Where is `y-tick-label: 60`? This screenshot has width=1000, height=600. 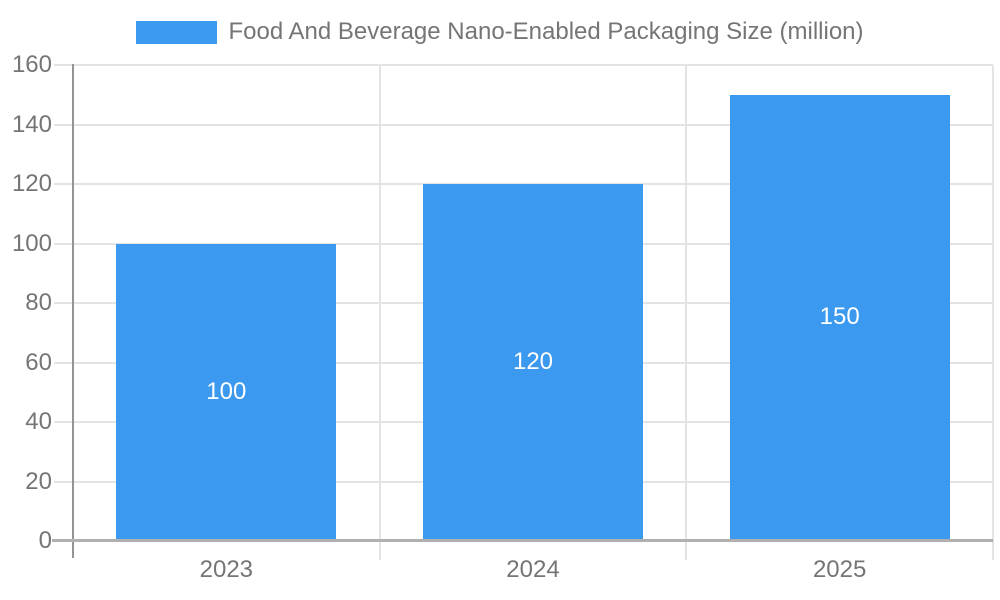
y-tick-label: 60 is located at coordinates (38, 362).